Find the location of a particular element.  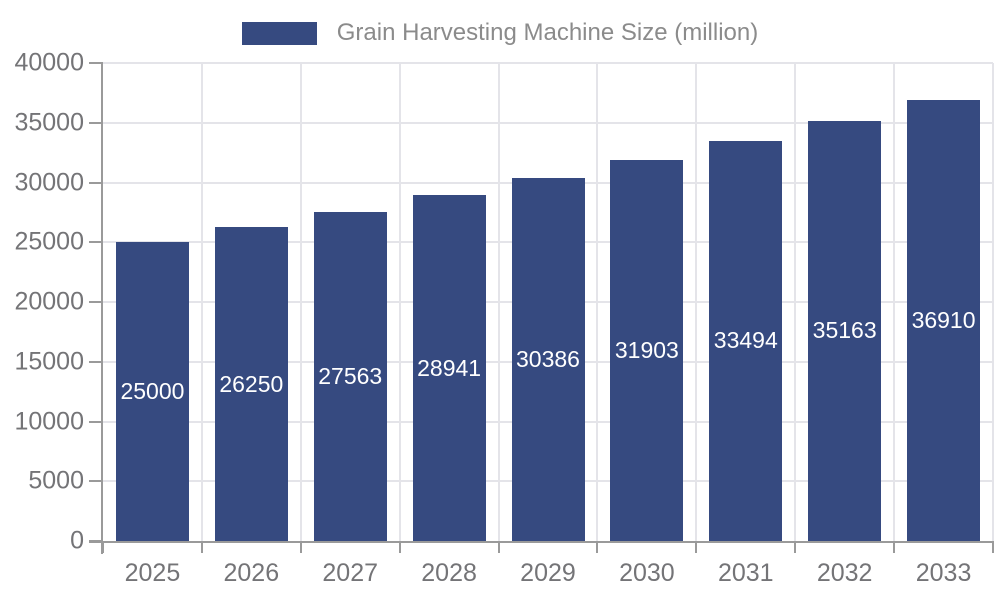

x-tick-label: 2028 is located at coordinates (449, 573).